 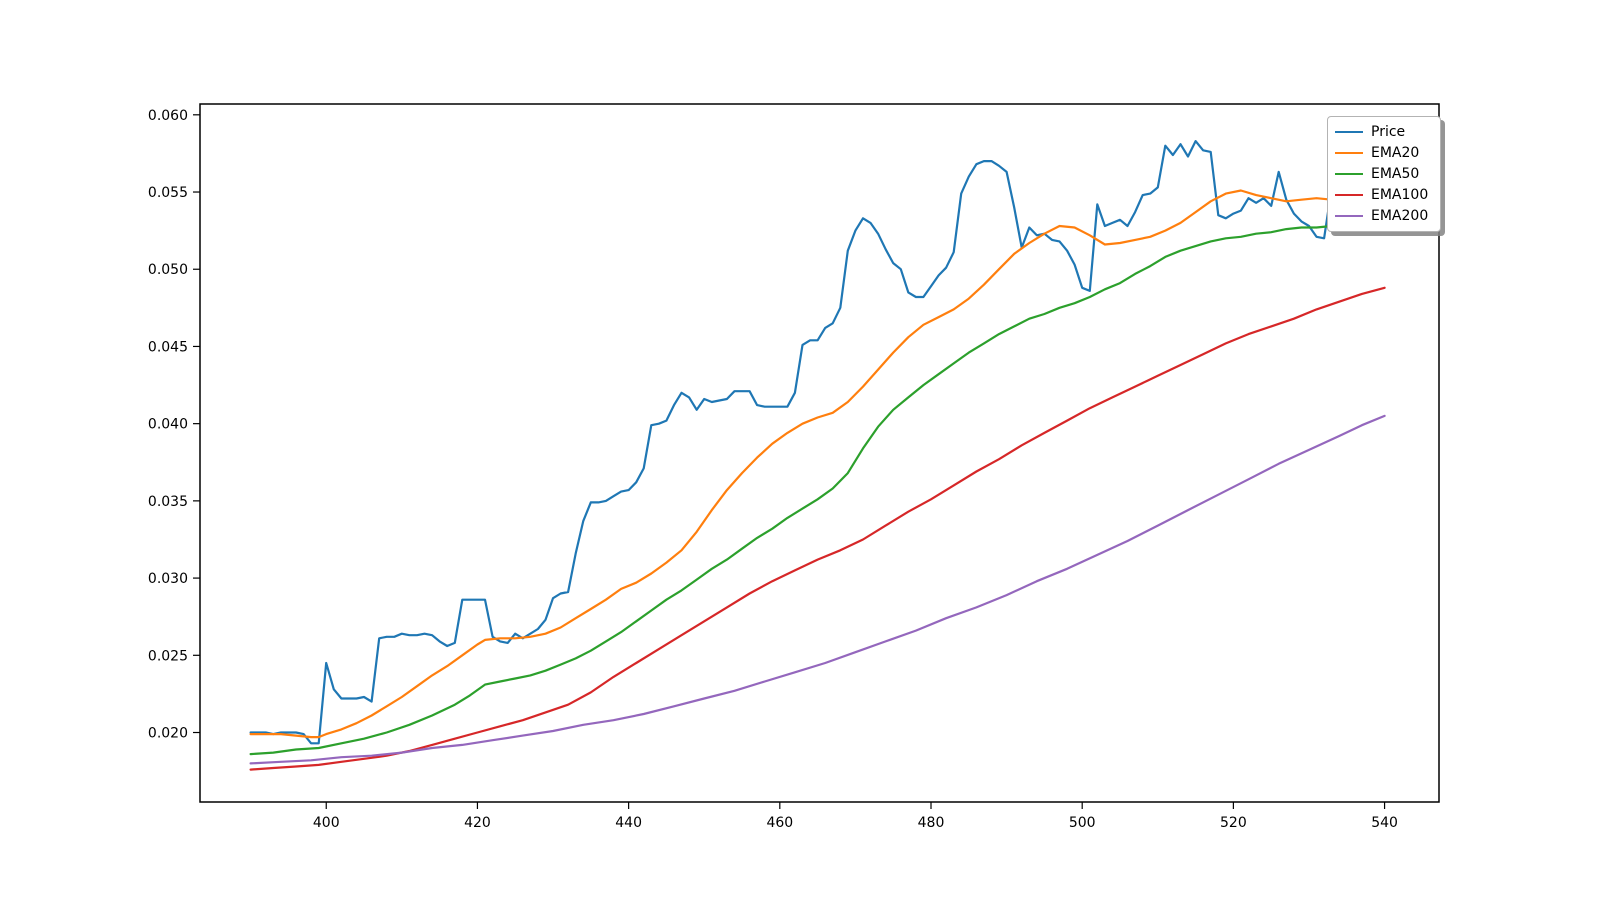 I want to click on x-axis-tick-label: 400, so click(x=326, y=823).